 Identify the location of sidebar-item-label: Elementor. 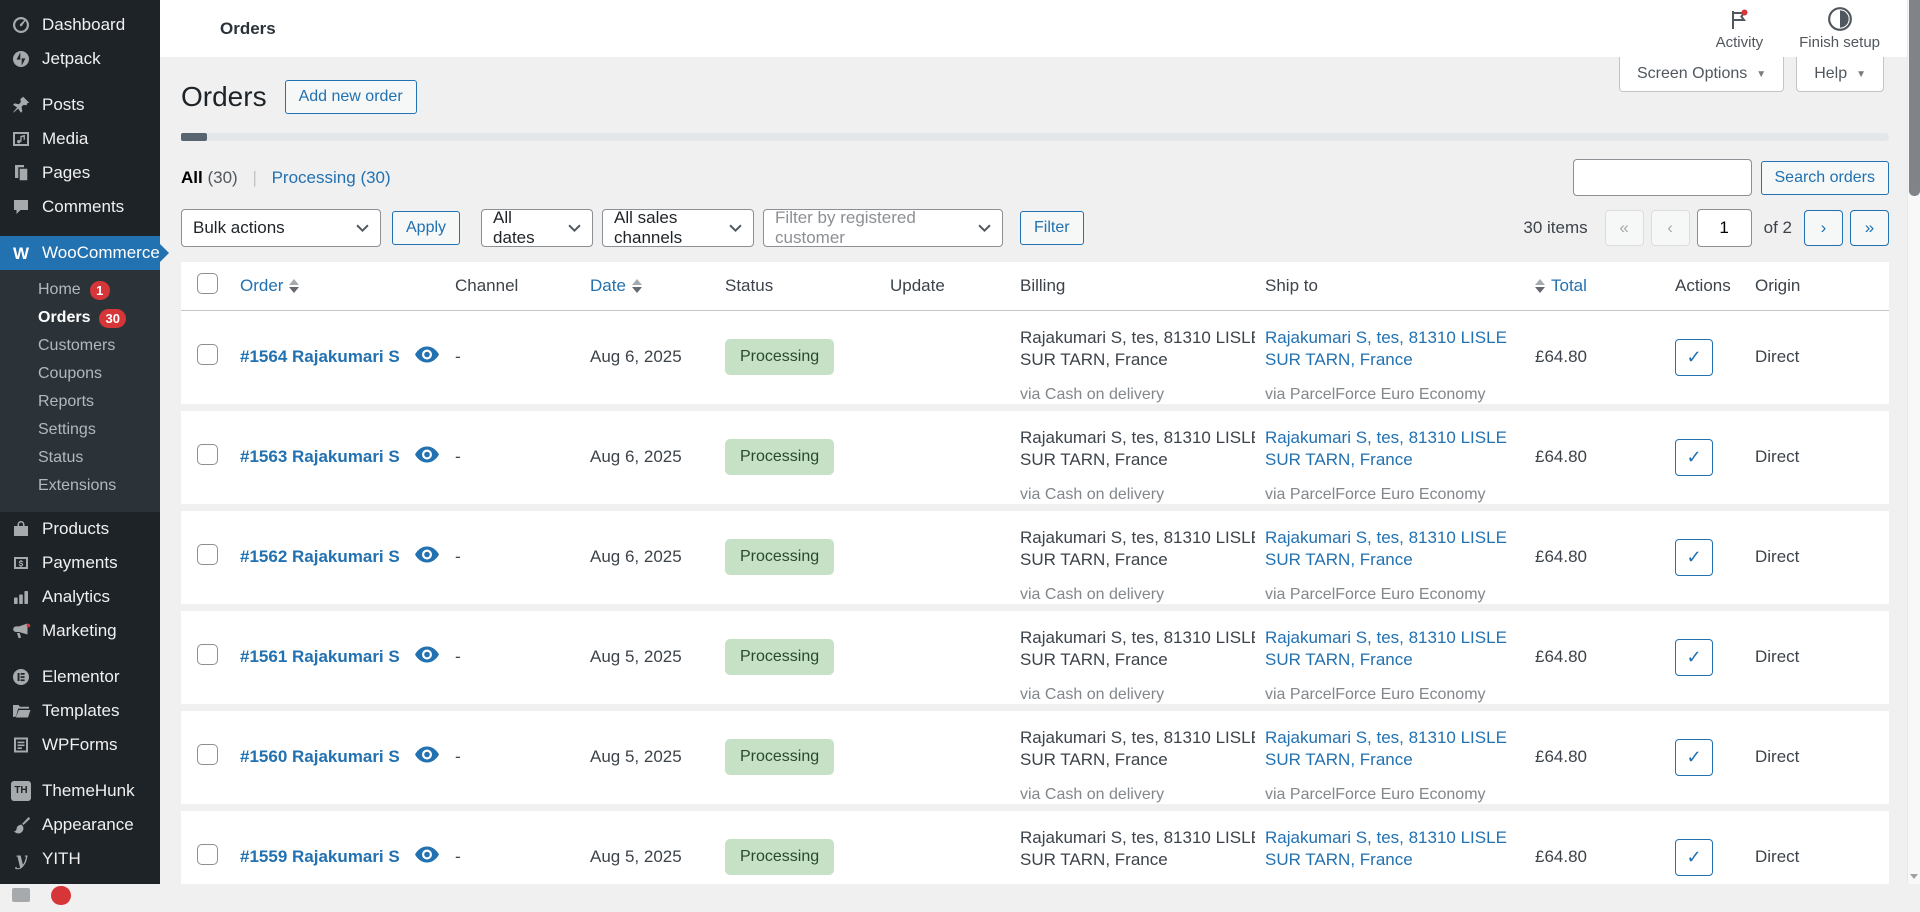
(81, 676).